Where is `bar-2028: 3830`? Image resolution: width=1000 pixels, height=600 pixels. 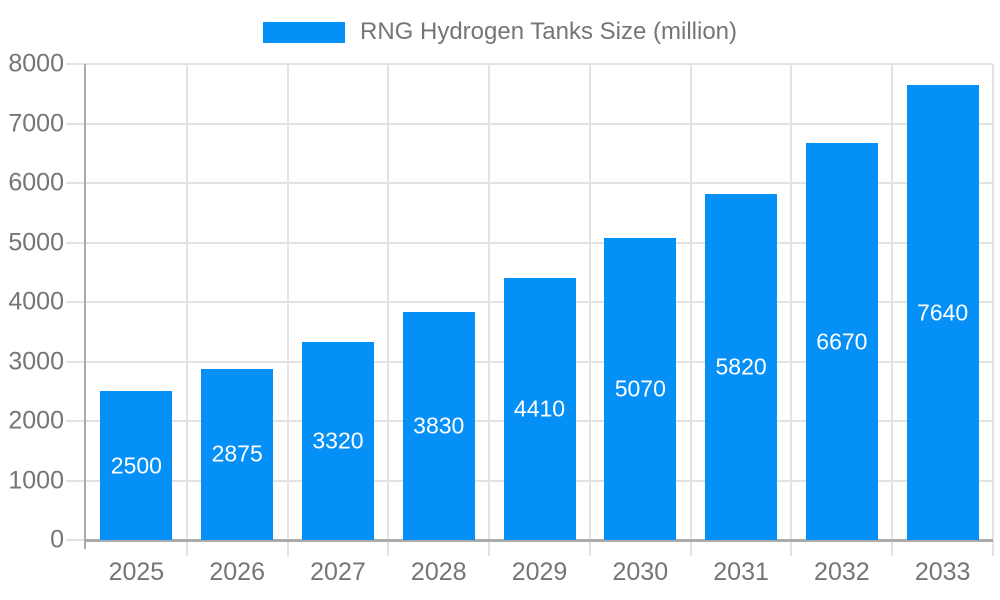 bar-2028: 3830 is located at coordinates (438, 426).